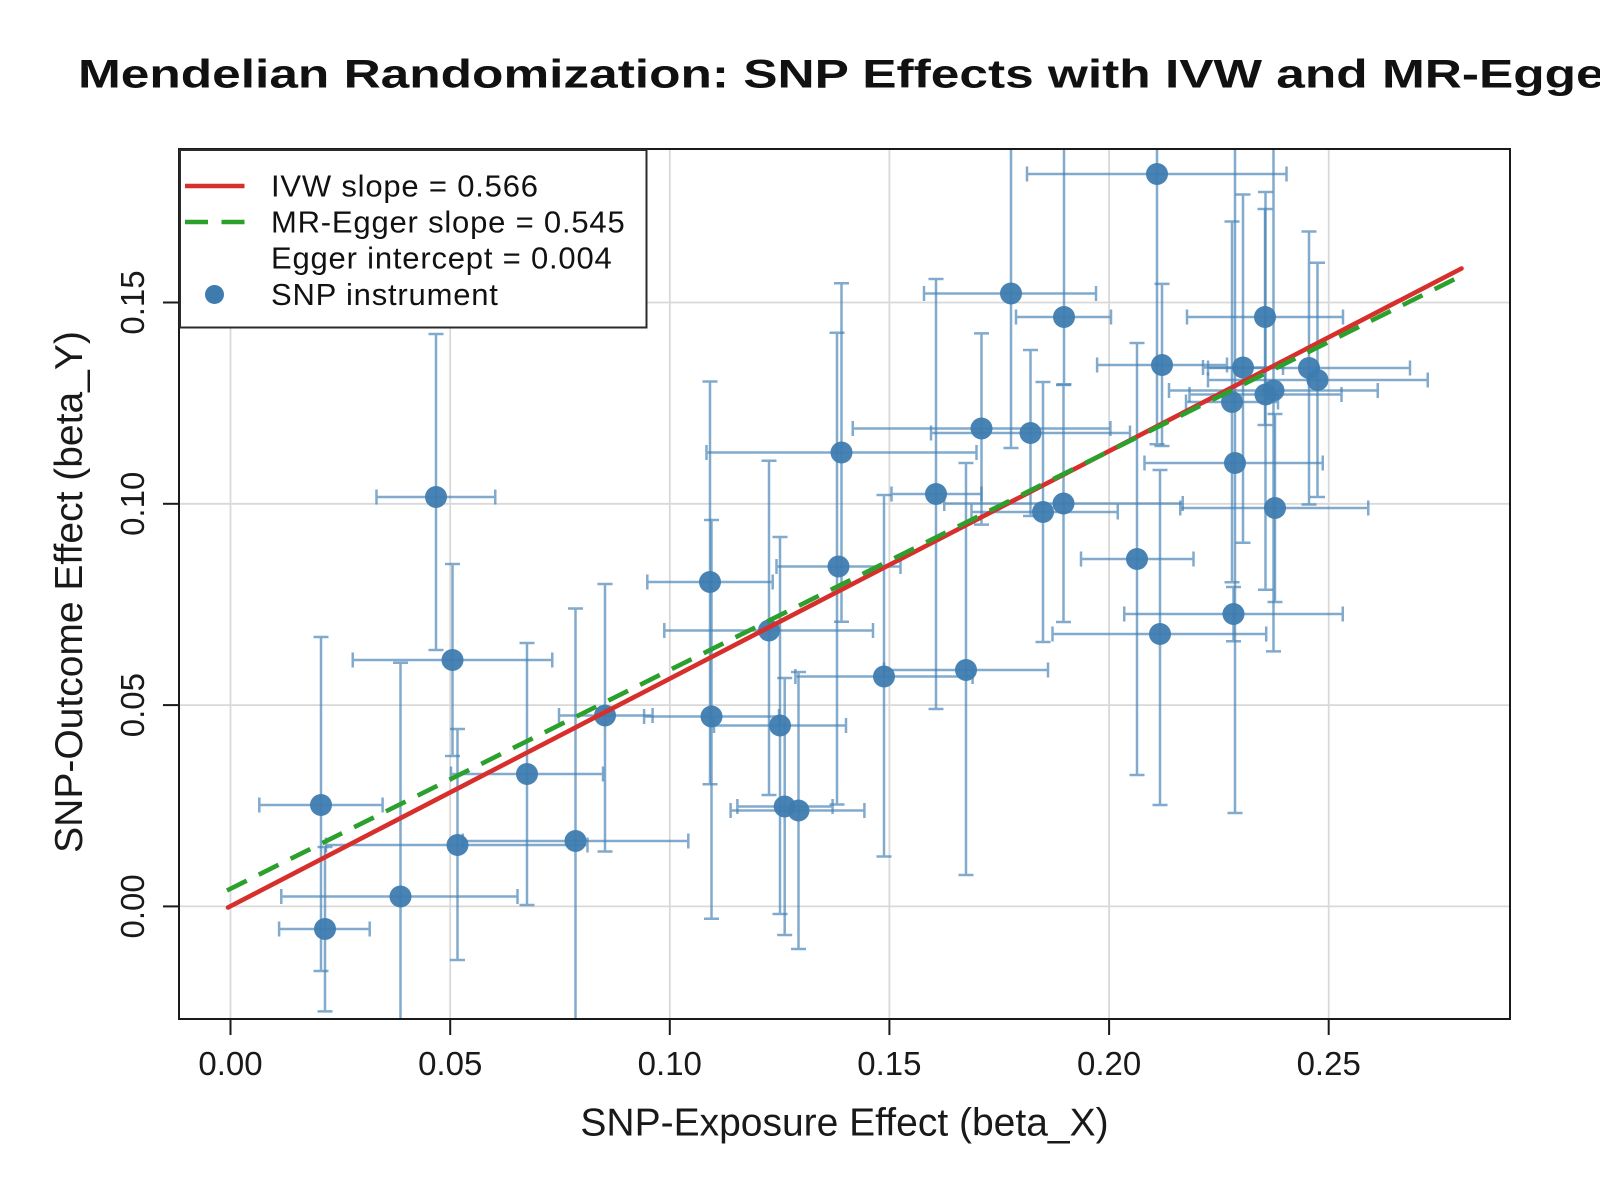 This screenshot has width=1600, height=1200. I want to click on svg-text: IVW slope = 0.566, so click(405, 186).